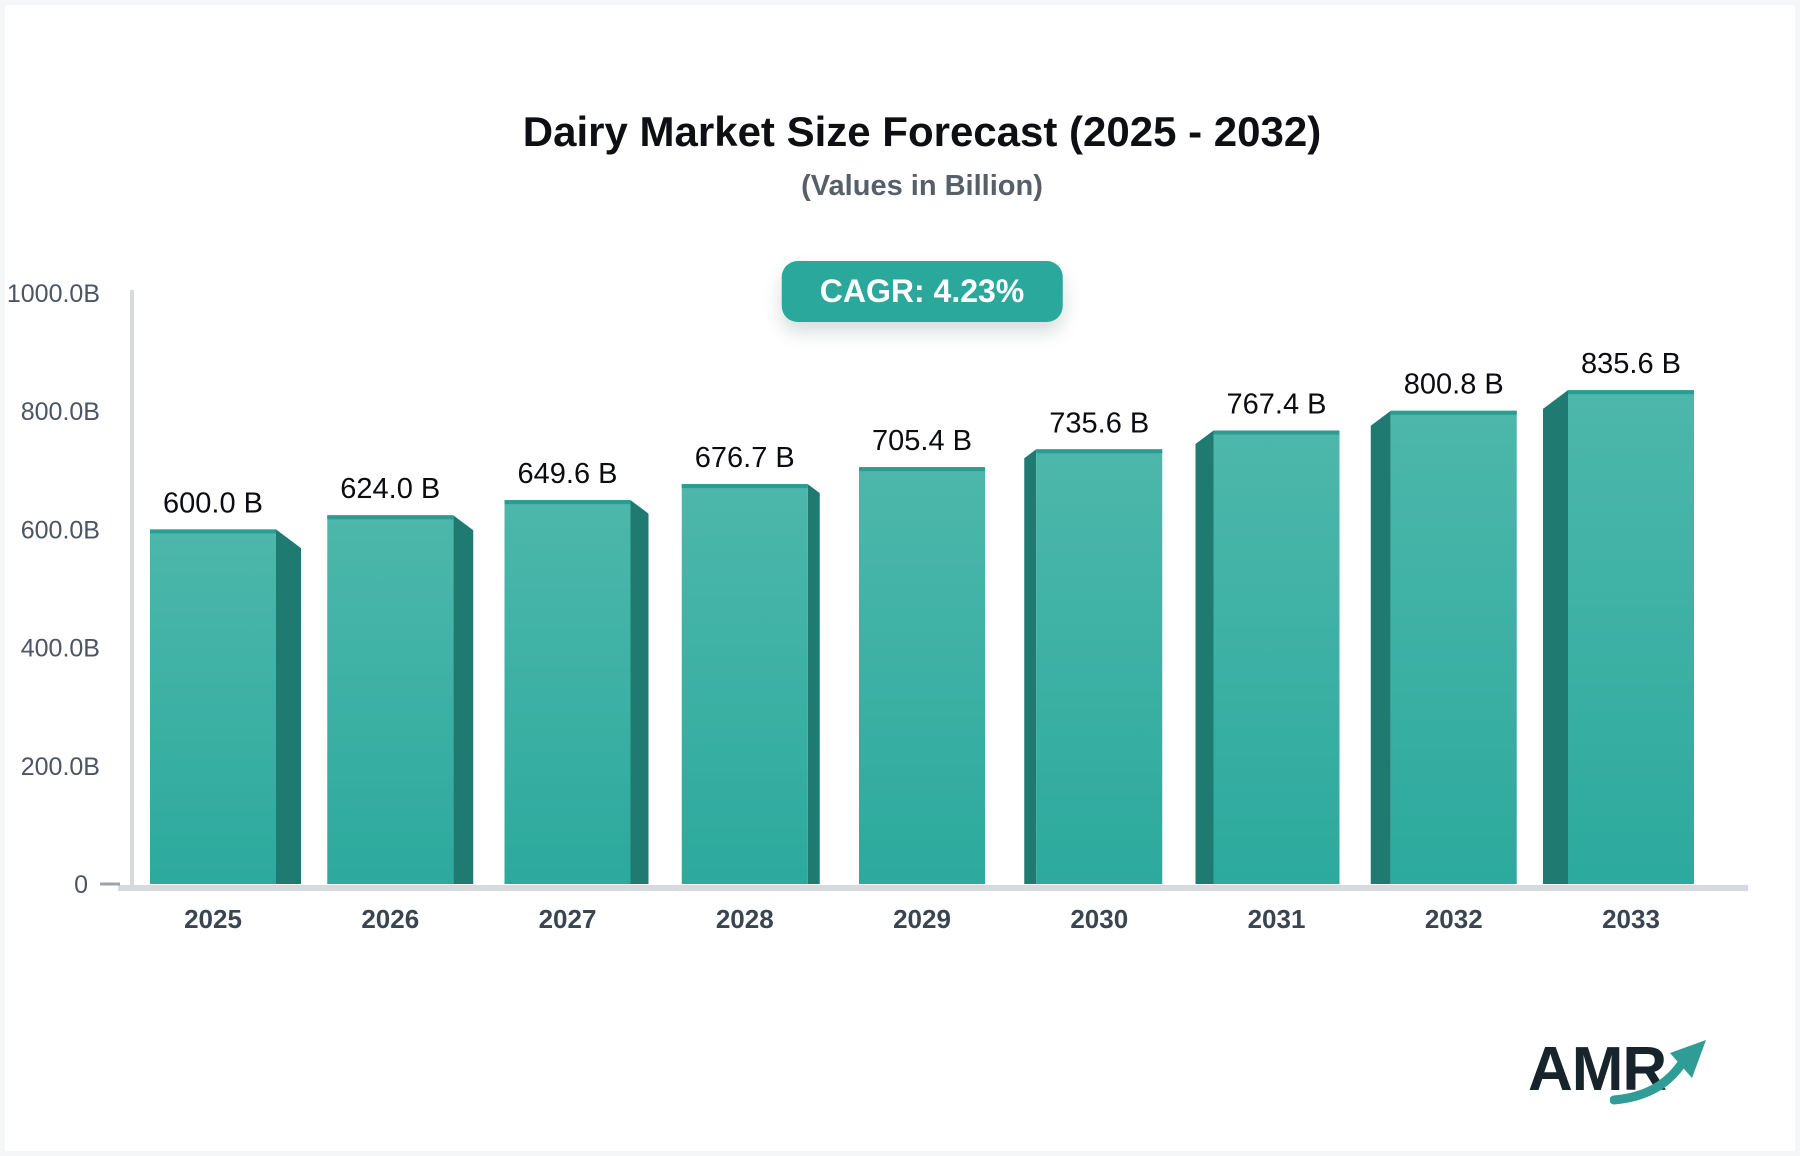 The height and width of the screenshot is (1156, 1800). I want to click on bar-group-2031: 767.4 B 2031, so click(1267, 661).